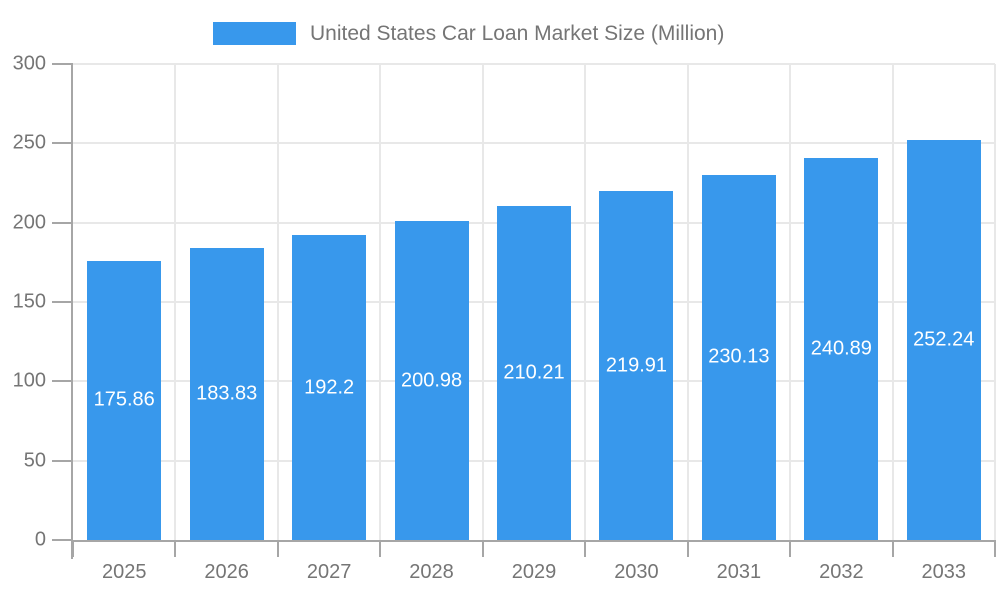 This screenshot has width=1000, height=600. I want to click on bar-2033, so click(943, 339).